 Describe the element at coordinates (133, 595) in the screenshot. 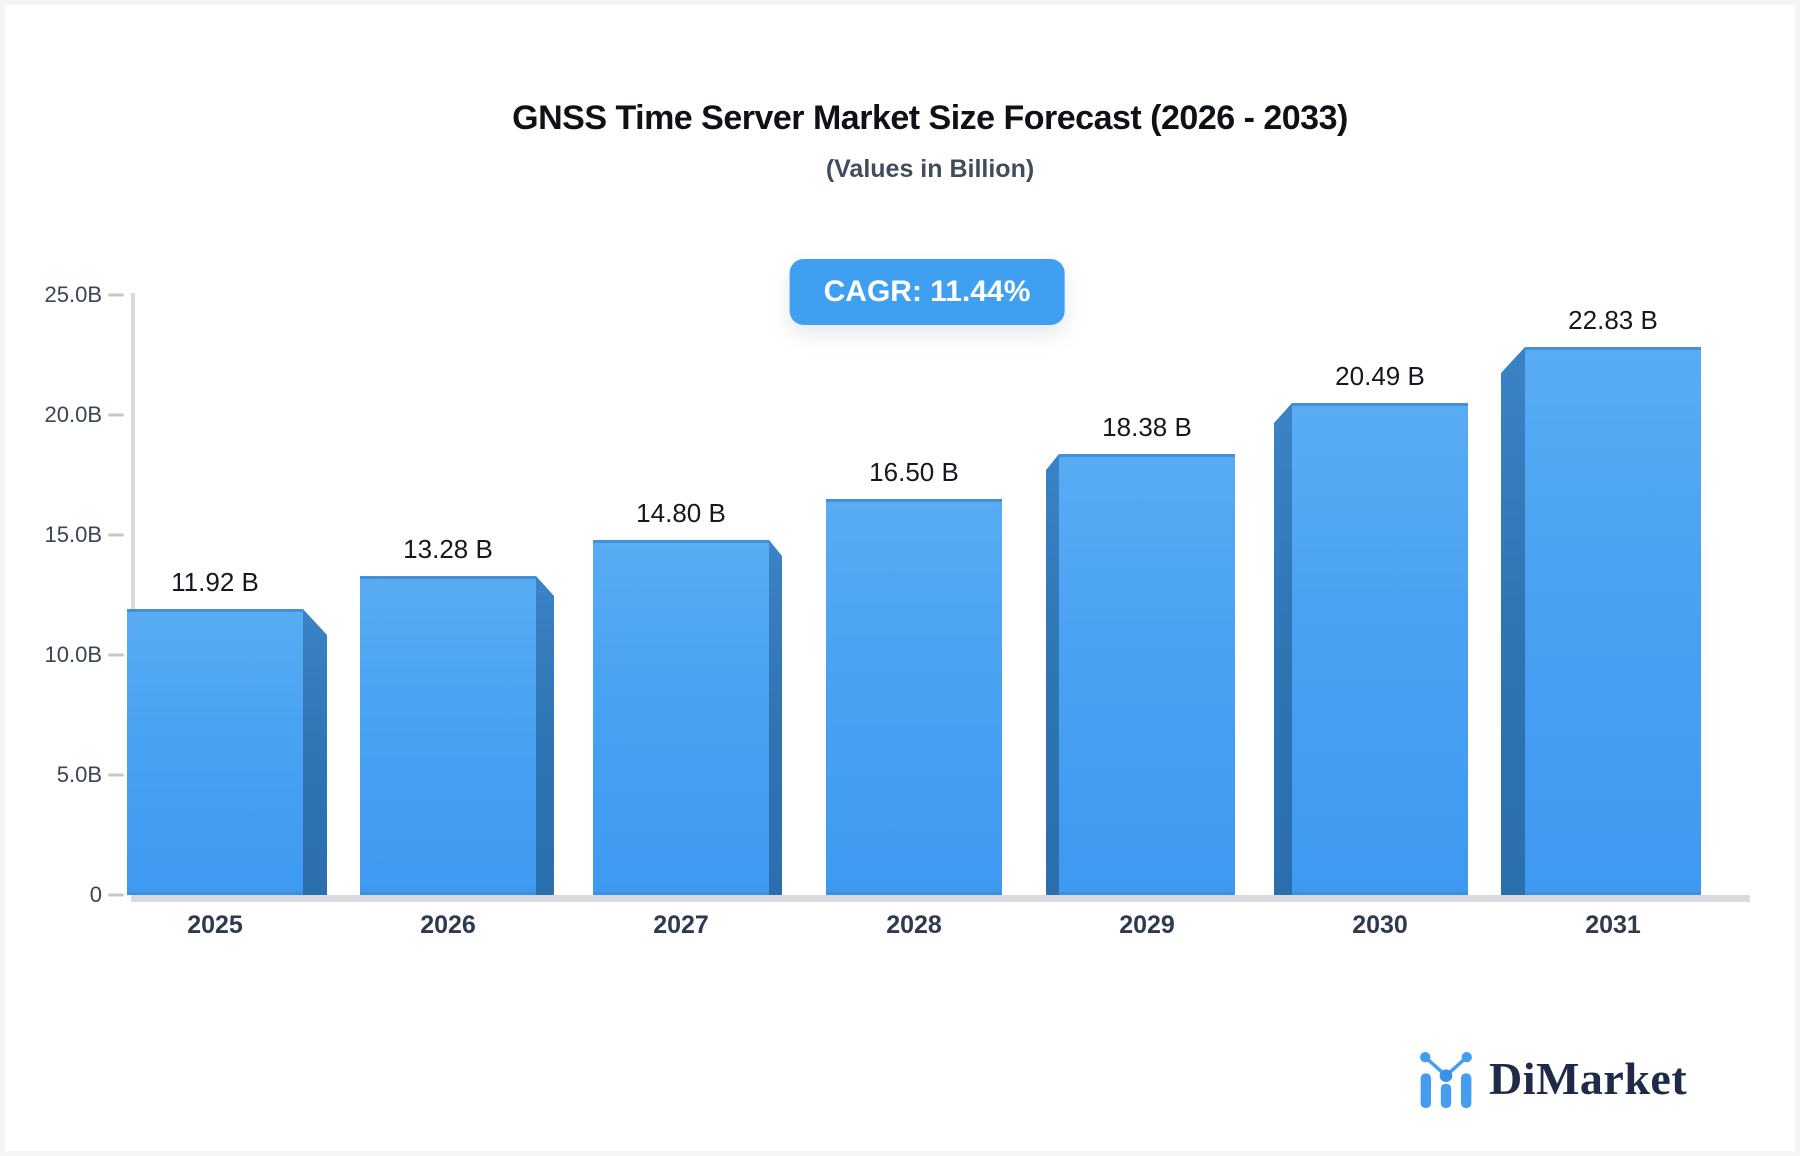

I see `y-axis-line` at that location.